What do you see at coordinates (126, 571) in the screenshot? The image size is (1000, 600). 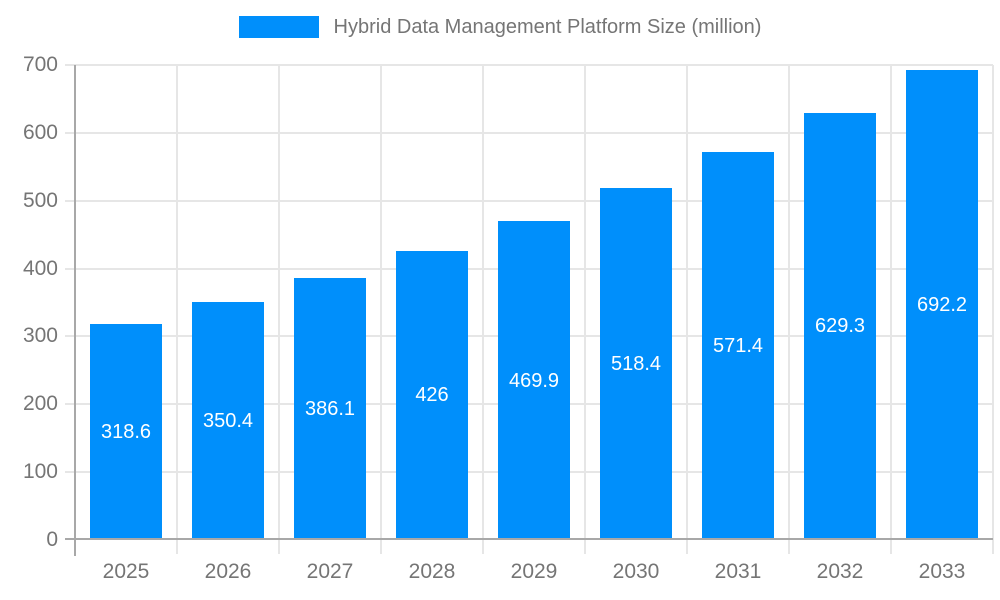 I see `x-axis-tick-label: 2025` at bounding box center [126, 571].